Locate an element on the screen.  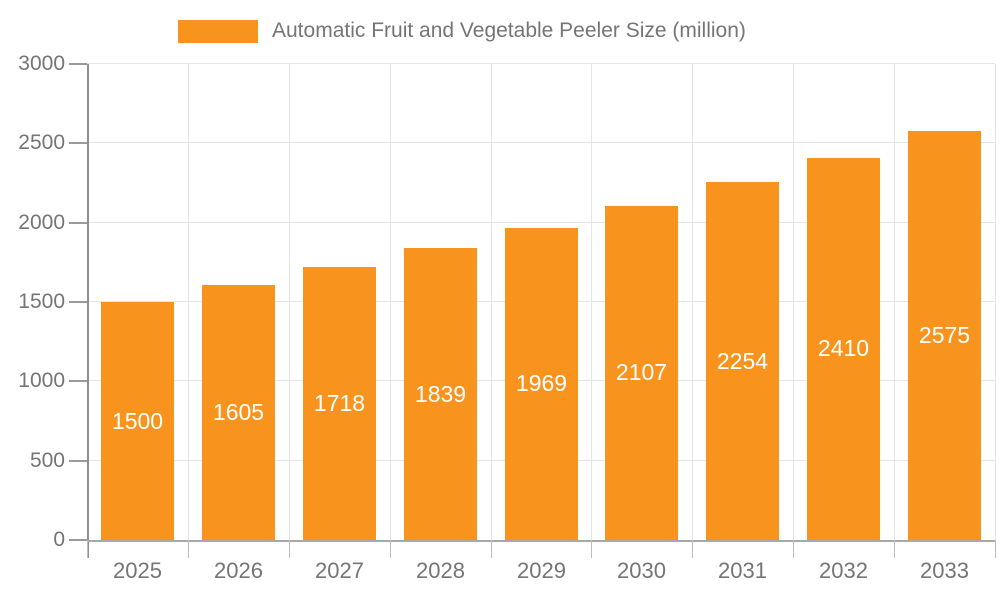
bar: 1605 is located at coordinates (238, 412).